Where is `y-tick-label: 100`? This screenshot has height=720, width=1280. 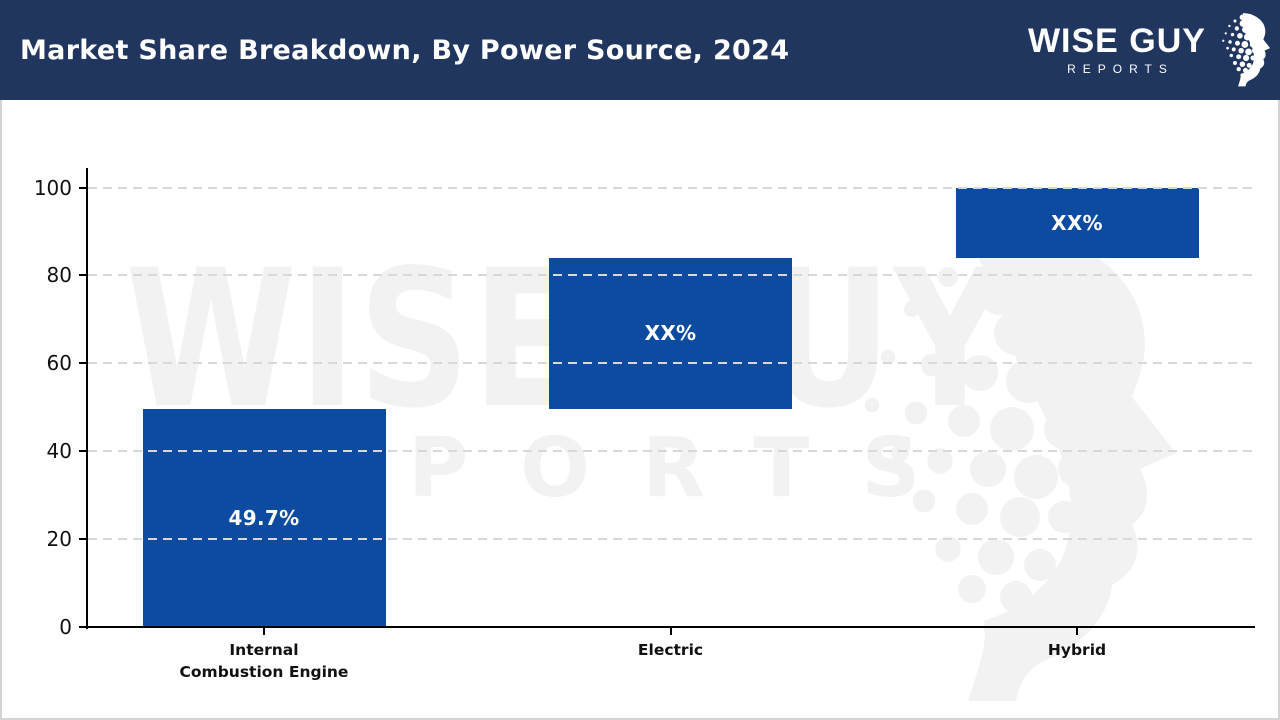
y-tick-label: 100 is located at coordinates (52, 187).